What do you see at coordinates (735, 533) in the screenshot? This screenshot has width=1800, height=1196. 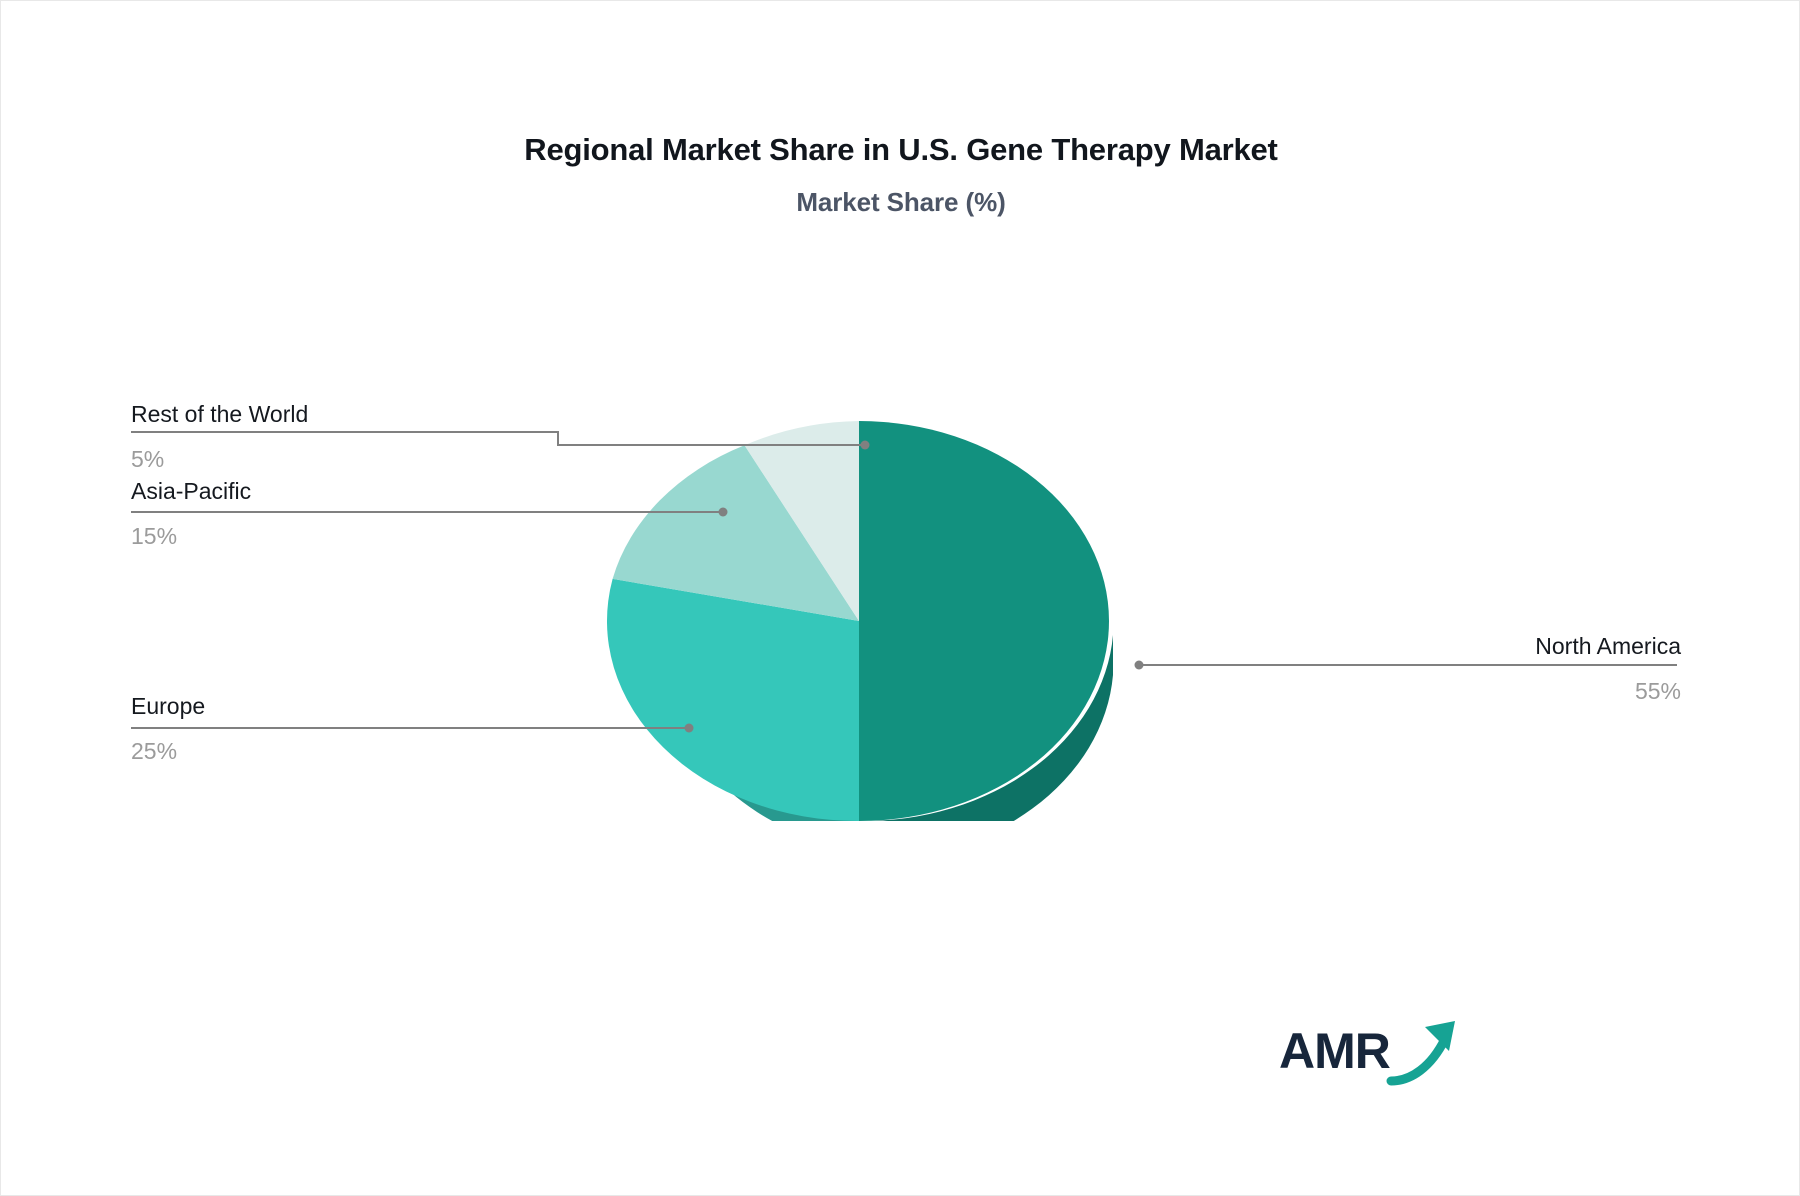 I see `pie-slice-asia-pacific` at bounding box center [735, 533].